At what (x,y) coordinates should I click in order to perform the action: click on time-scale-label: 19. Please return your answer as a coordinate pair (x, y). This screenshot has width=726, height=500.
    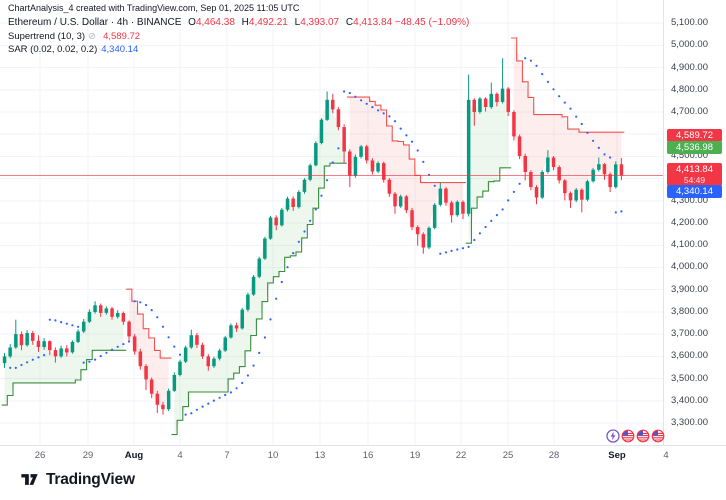
    Looking at the image, I should click on (415, 455).